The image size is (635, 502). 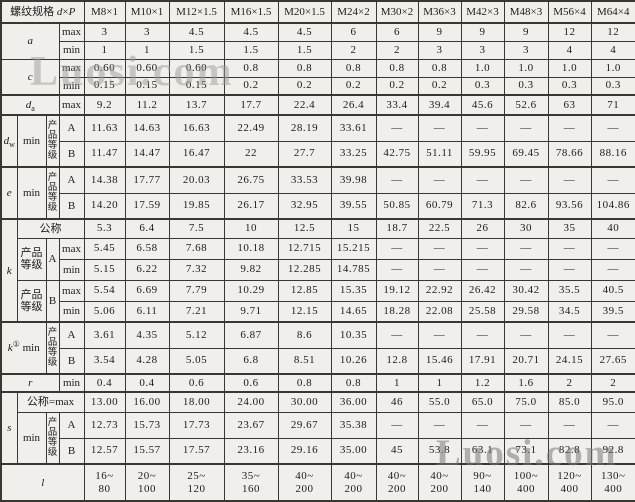 I want to click on value-cell: 40.5, so click(x=612, y=290).